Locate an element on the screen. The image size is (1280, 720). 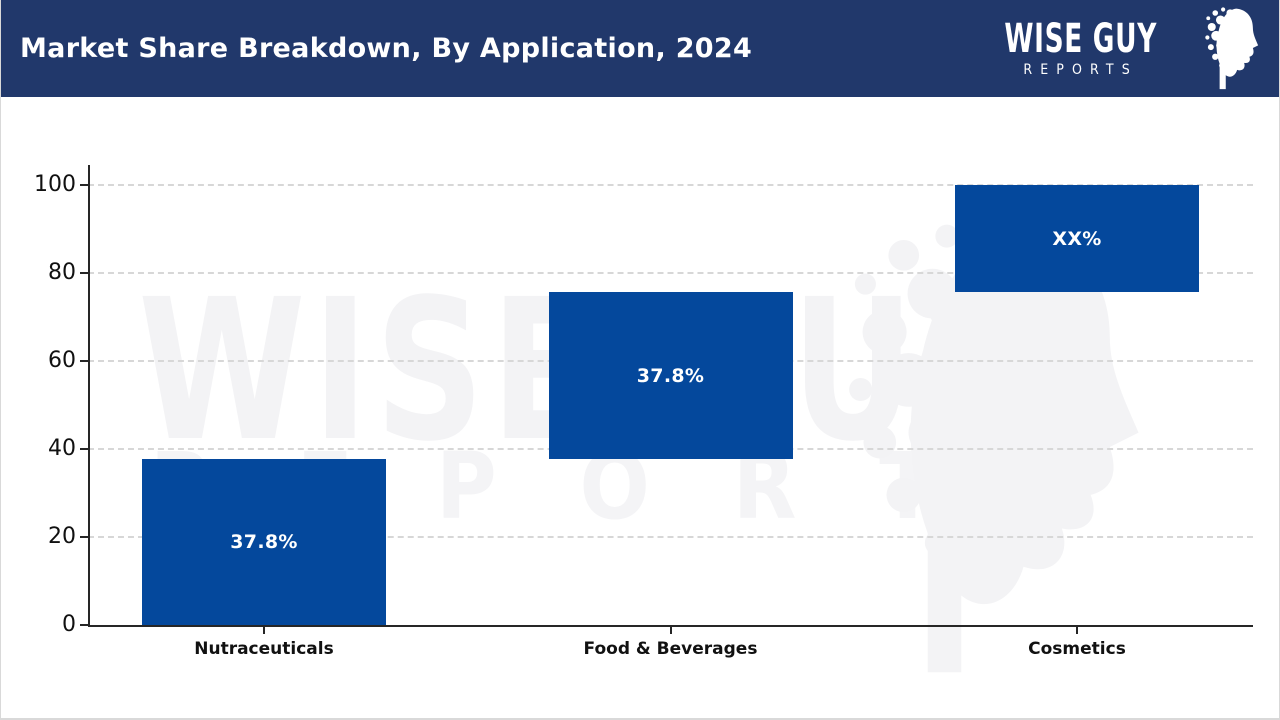
bar: XX% is located at coordinates (1077, 239).